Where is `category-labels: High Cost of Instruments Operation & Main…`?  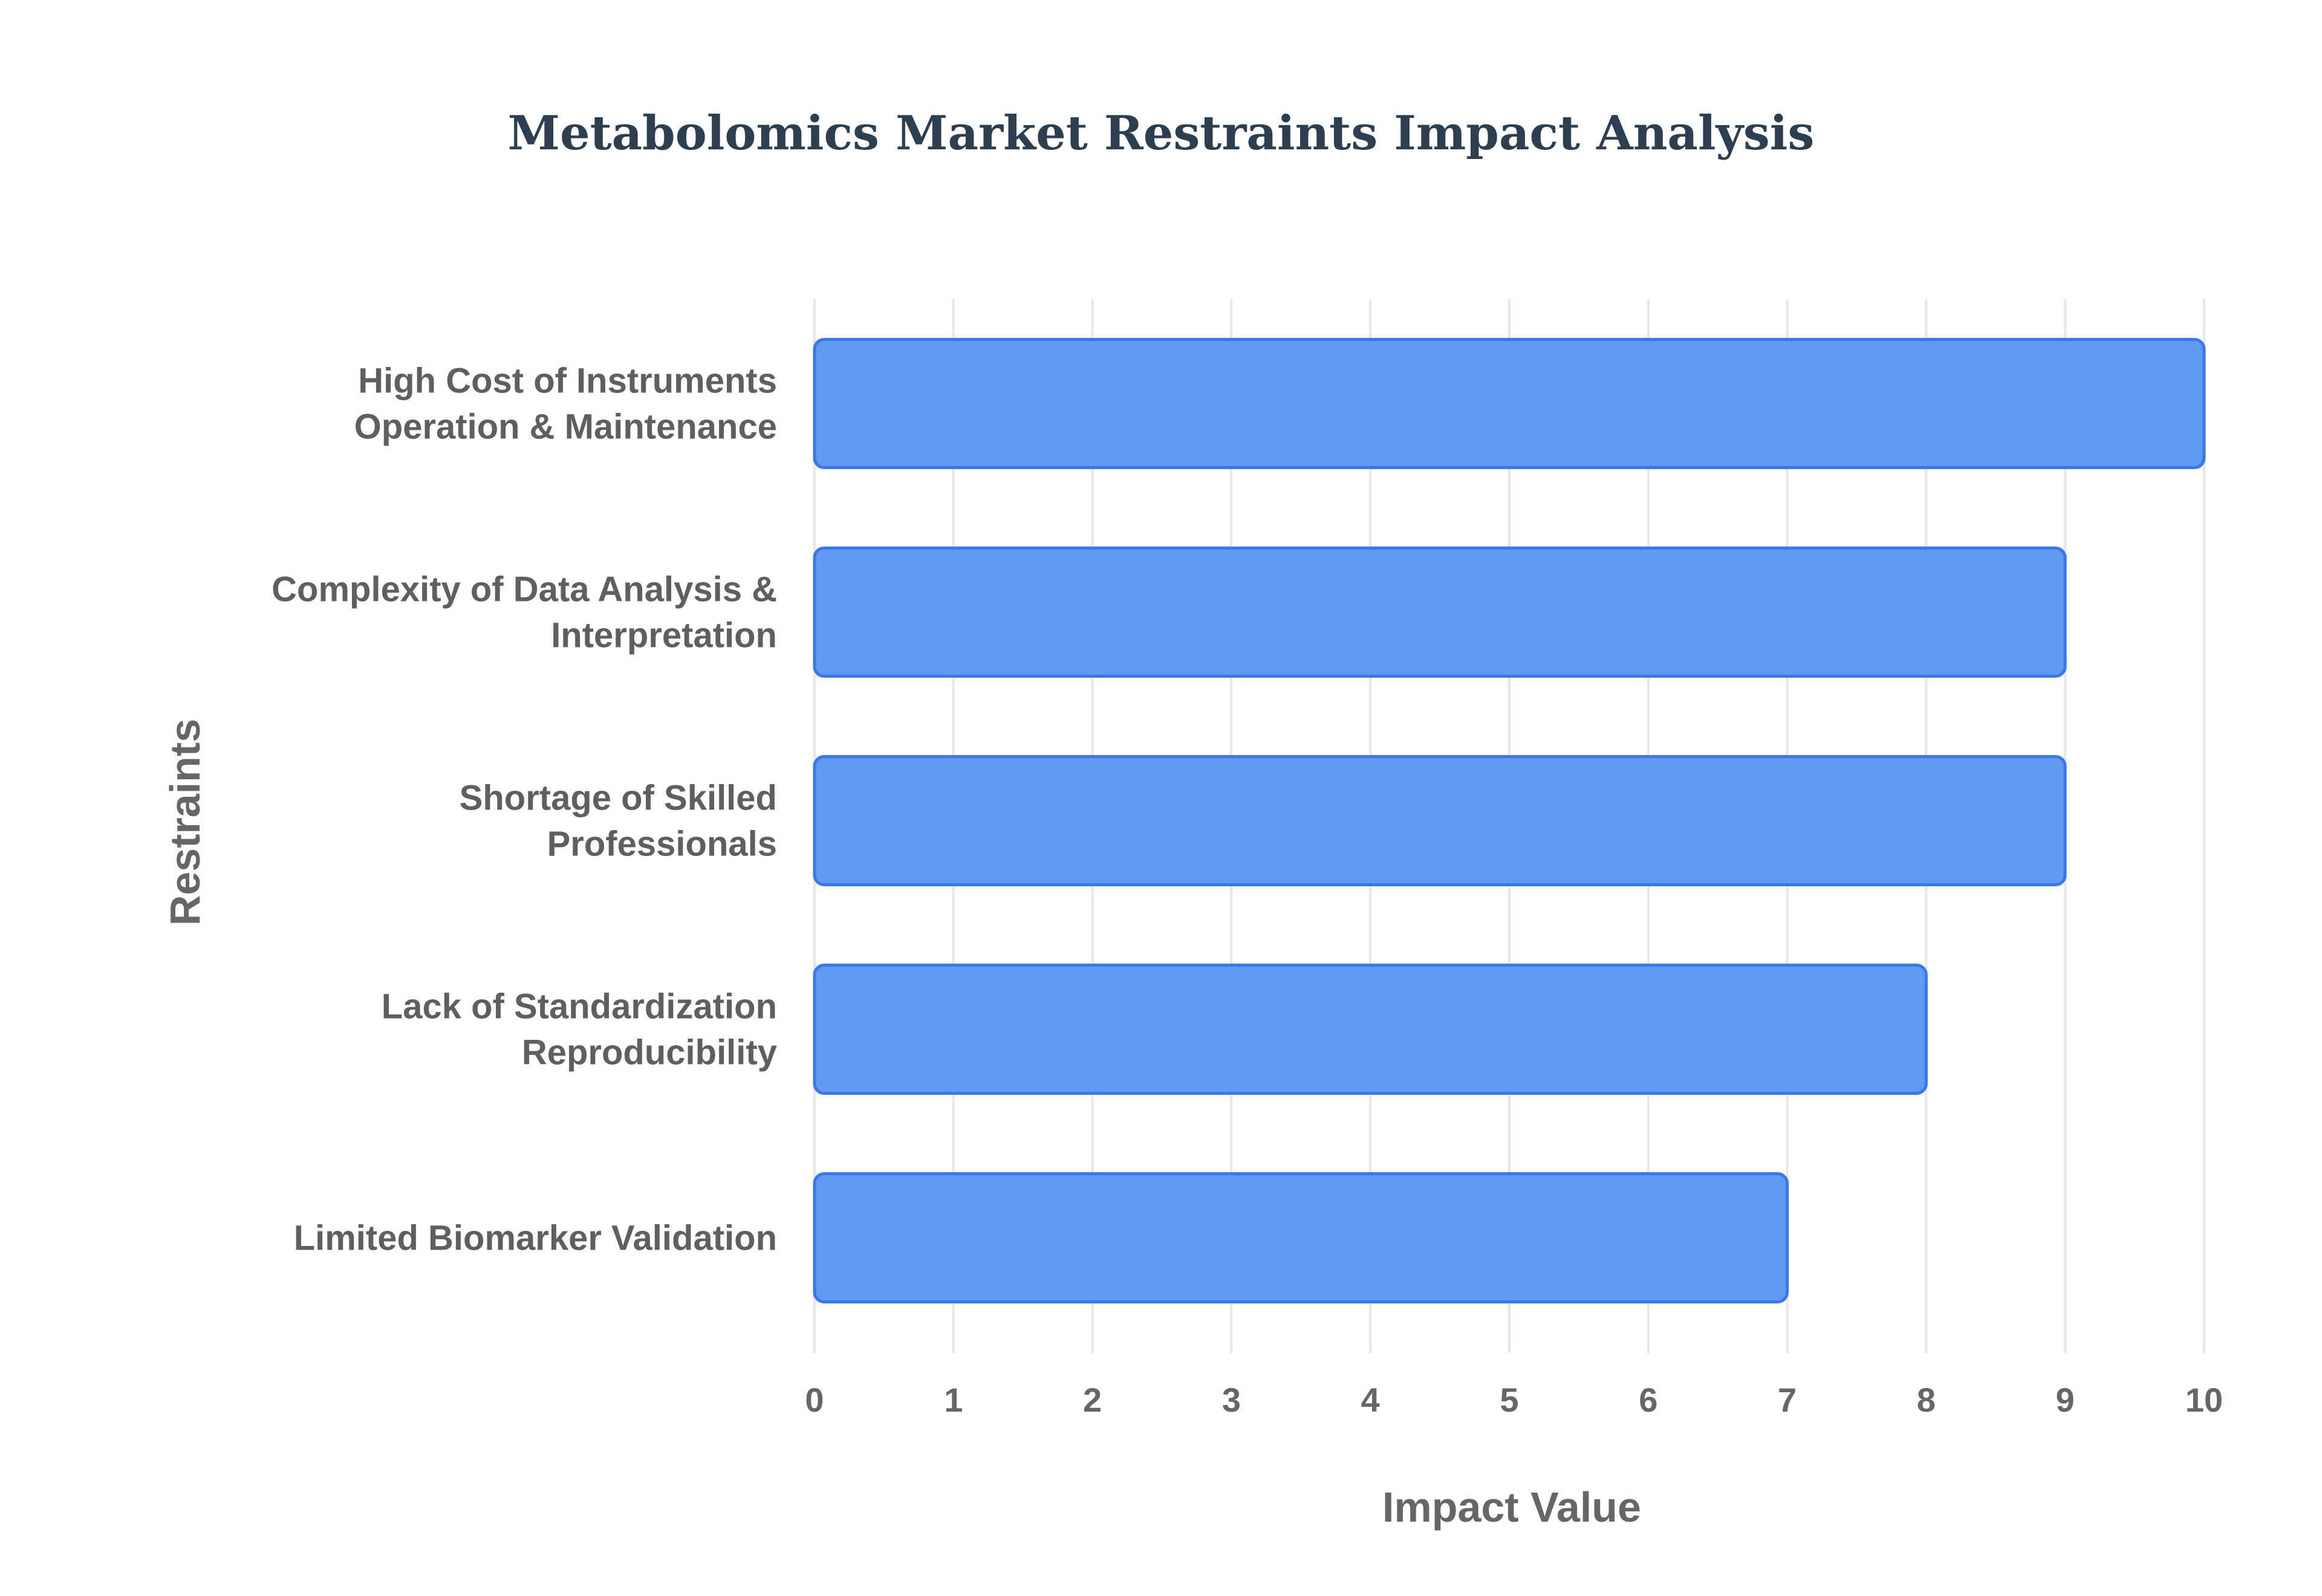
category-labels: High Cost of Instruments Operation & Main… is located at coordinates (524, 810).